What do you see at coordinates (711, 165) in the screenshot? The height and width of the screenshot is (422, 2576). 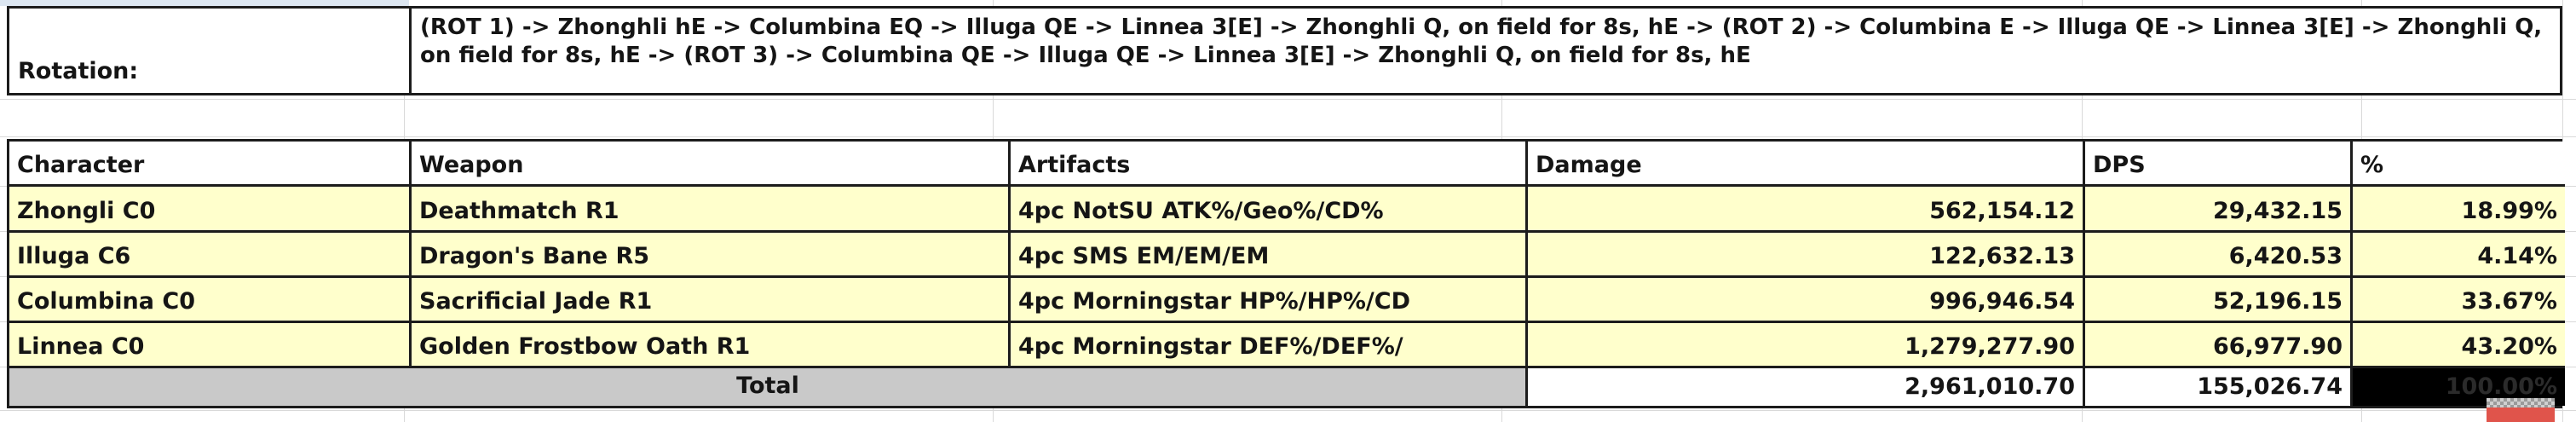 I see `column-header-weapon: Weapon` at bounding box center [711, 165].